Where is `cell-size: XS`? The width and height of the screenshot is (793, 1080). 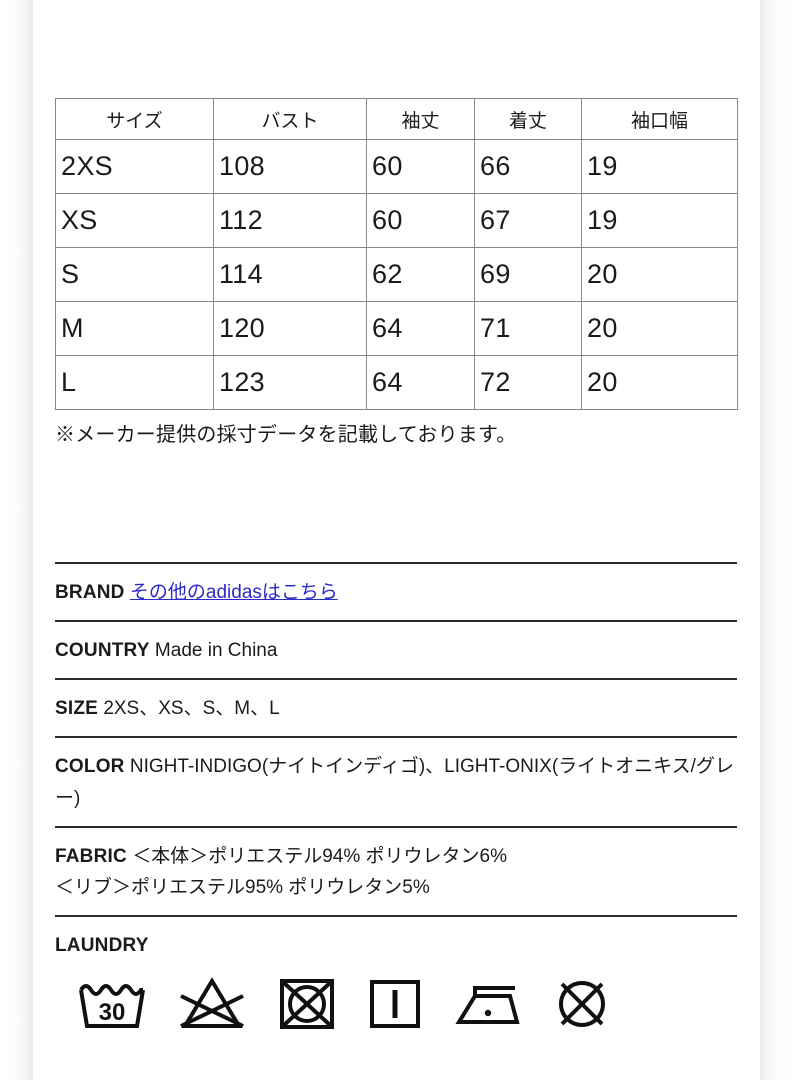 cell-size: XS is located at coordinates (134, 220).